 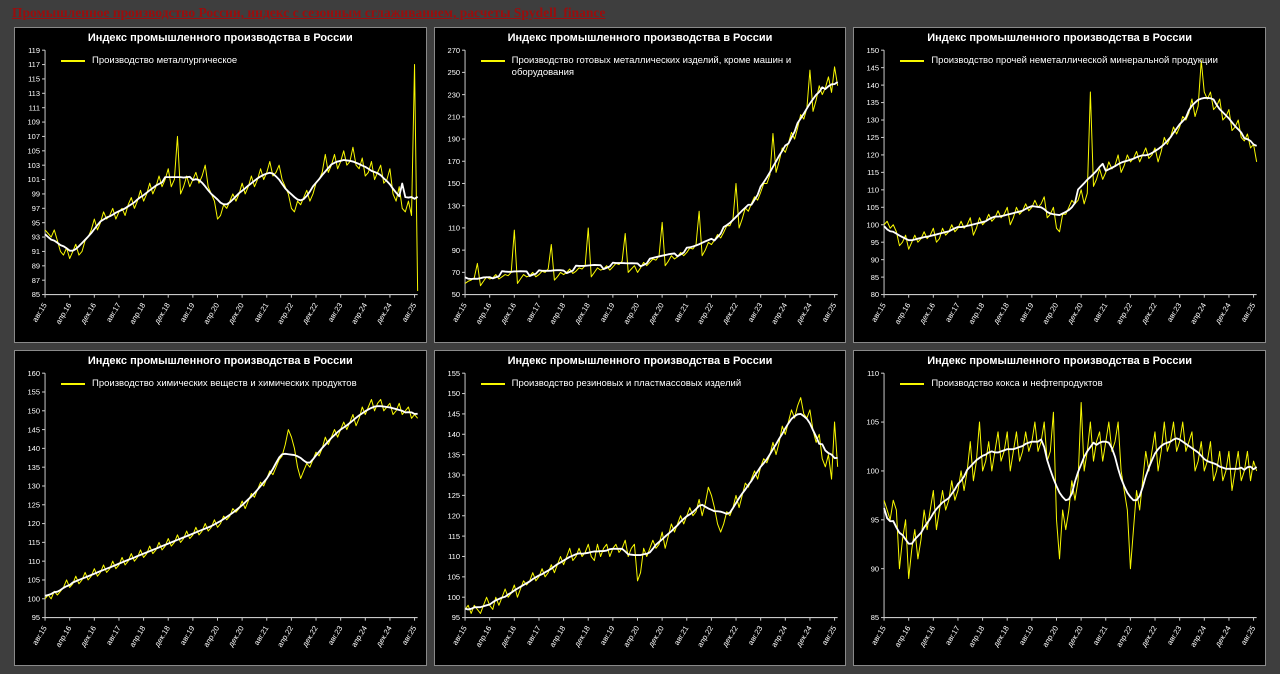 I want to click on y-tick-label: 91, so click(x=36, y=251).